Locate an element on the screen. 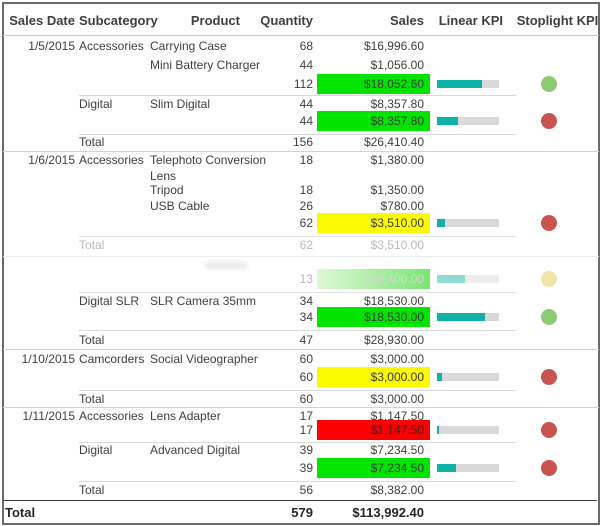  column-header-stoplight-kpi: Stoplight KPI is located at coordinates (557, 20).